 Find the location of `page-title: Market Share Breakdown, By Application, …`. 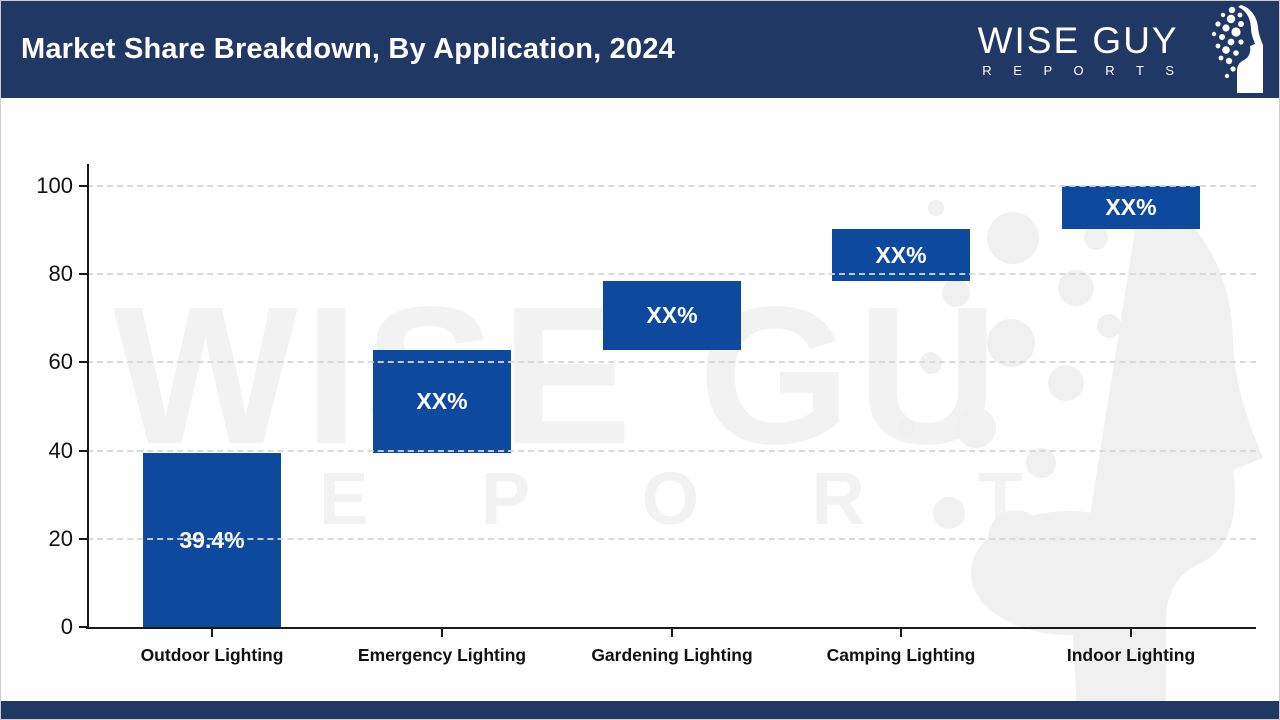

page-title: Market Share Breakdown, By Application, … is located at coordinates (348, 49).